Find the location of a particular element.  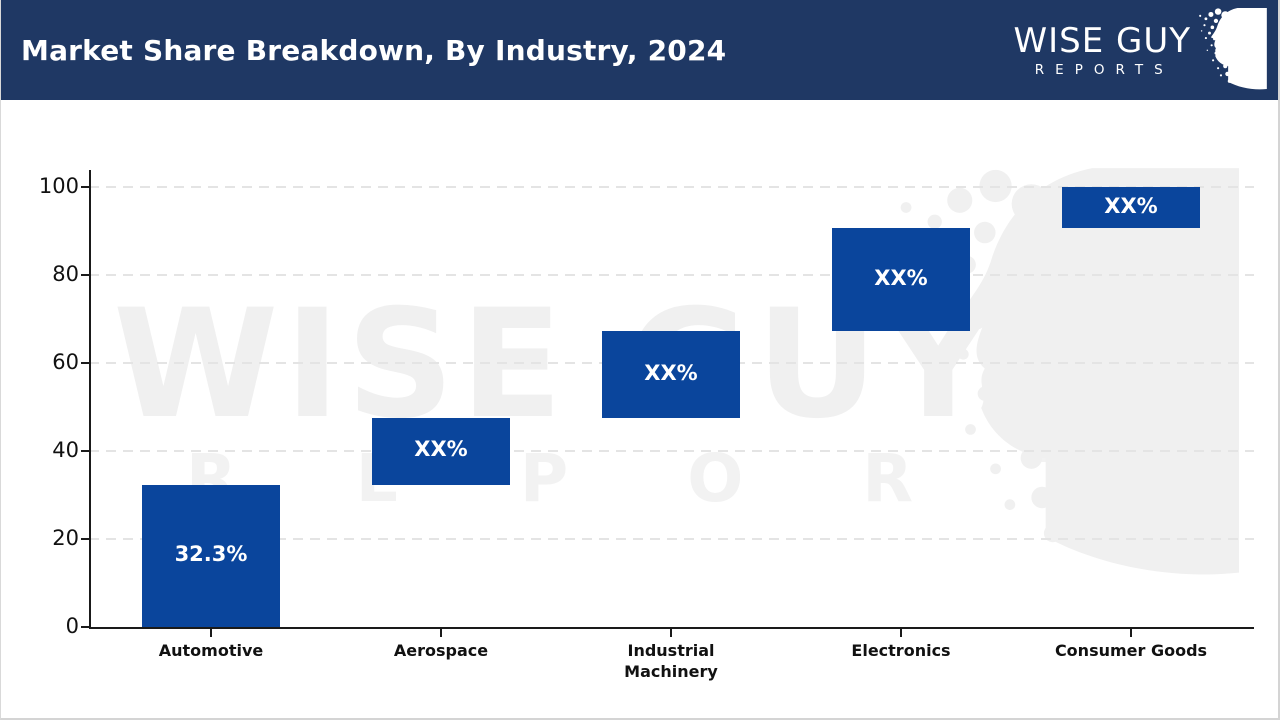

wise-guy-logo: WISE GUY REPORTS is located at coordinates (1140, 51).